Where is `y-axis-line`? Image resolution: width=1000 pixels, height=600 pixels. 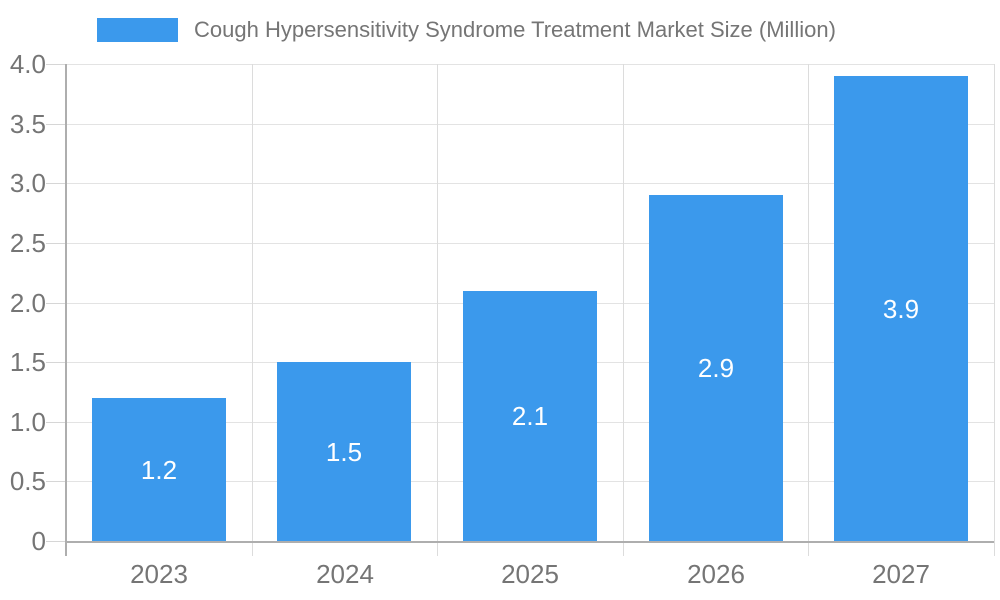
y-axis-line is located at coordinates (66, 310).